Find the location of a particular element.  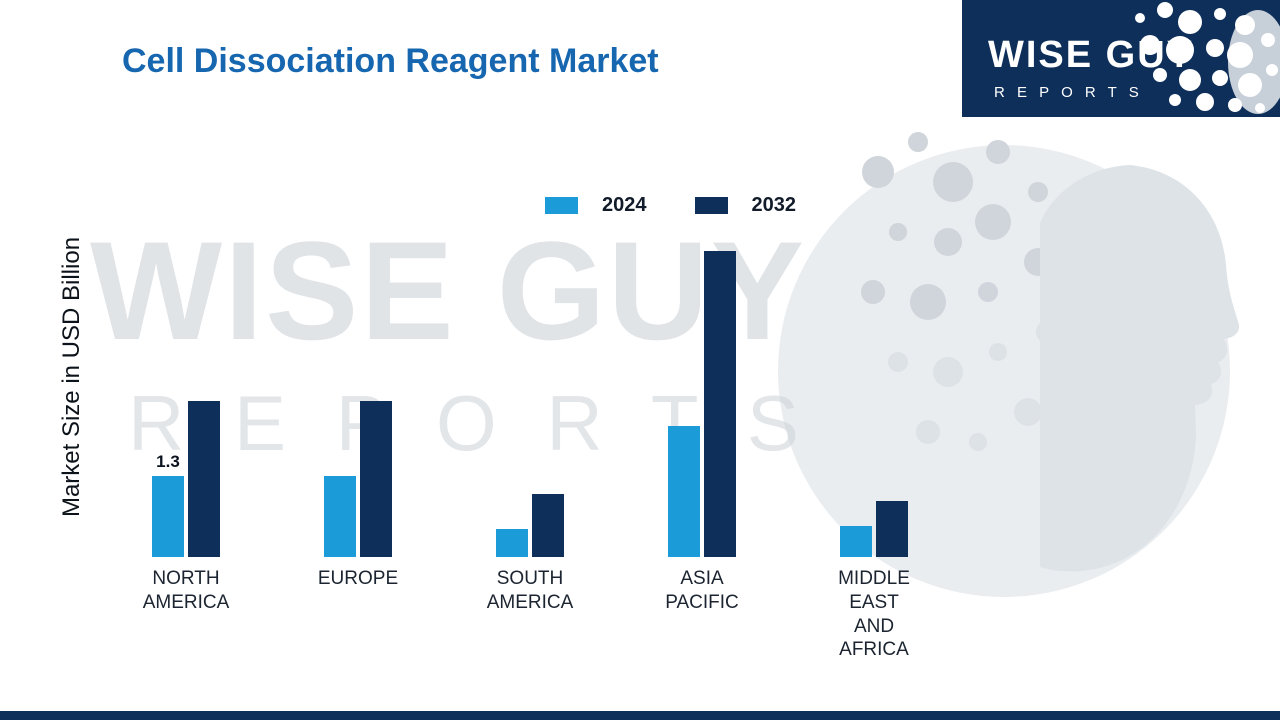

bar-value-label: 1.3 is located at coordinates (168, 461).